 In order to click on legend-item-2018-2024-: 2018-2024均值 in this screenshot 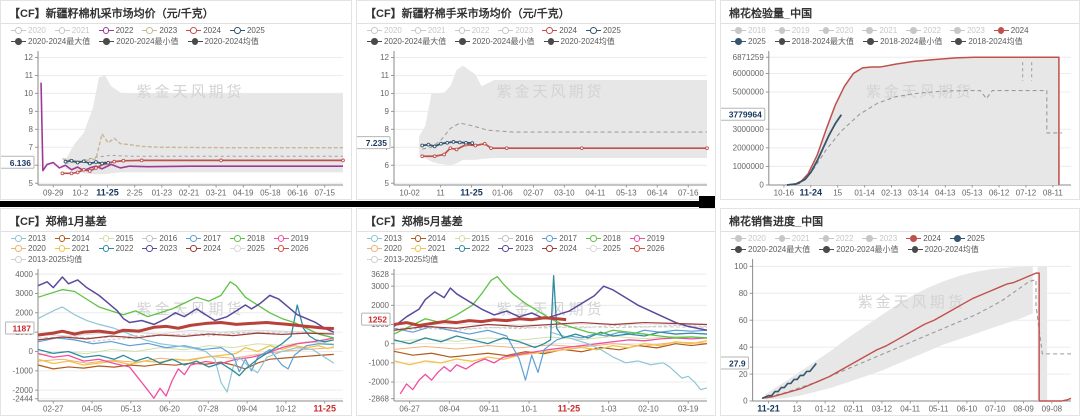, I will do `click(987, 41)`.